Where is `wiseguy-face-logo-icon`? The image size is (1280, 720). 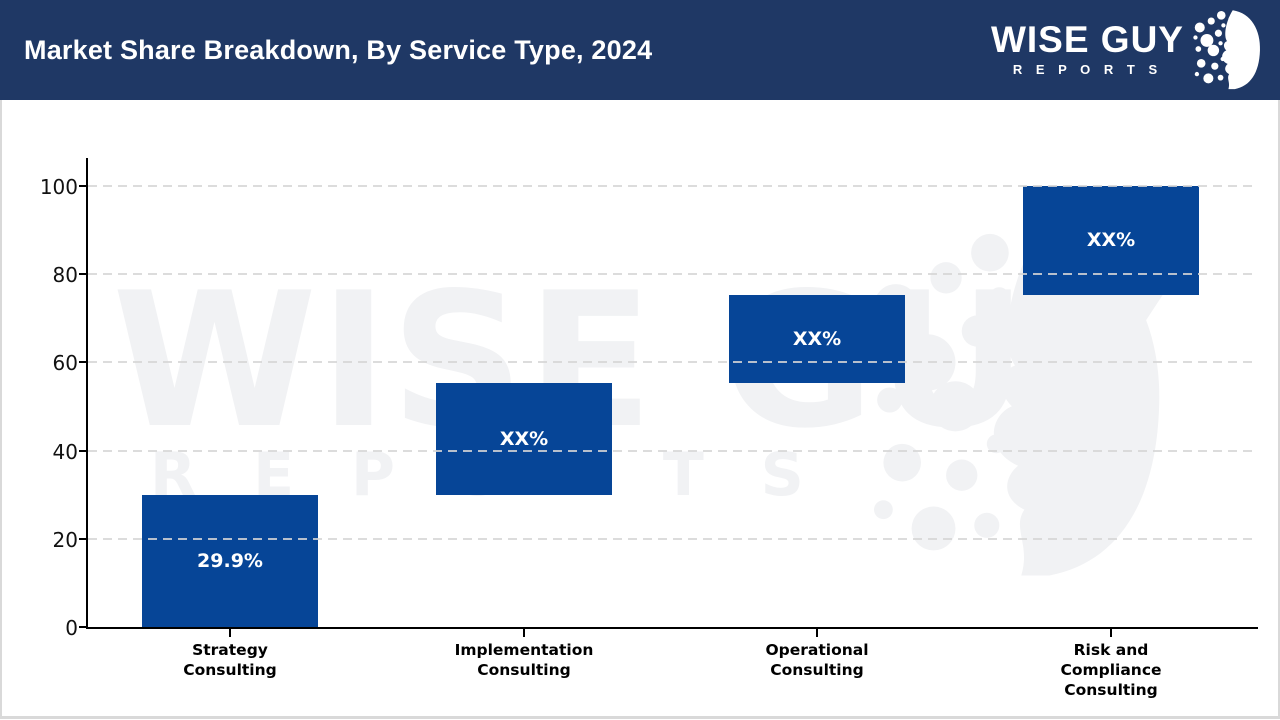 wiseguy-face-logo-icon is located at coordinates (1227, 50).